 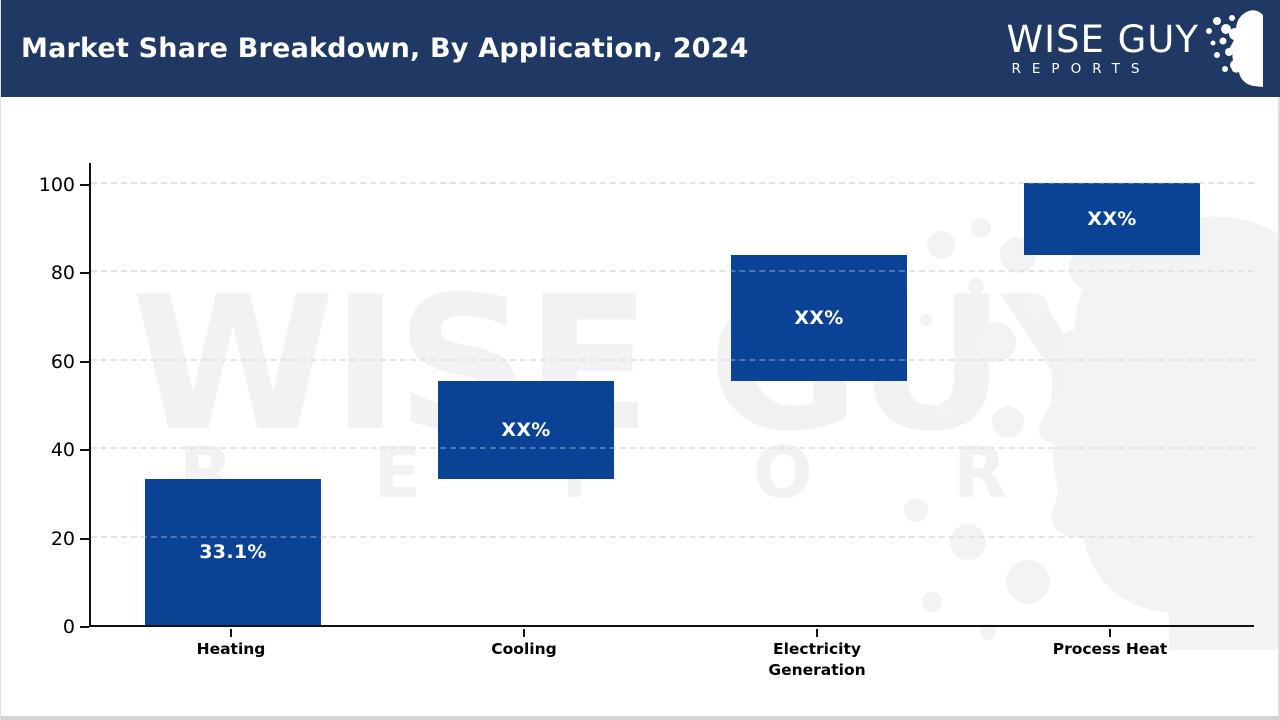 I want to click on waterfall-bar-cooling: XX%, so click(x=526, y=430).